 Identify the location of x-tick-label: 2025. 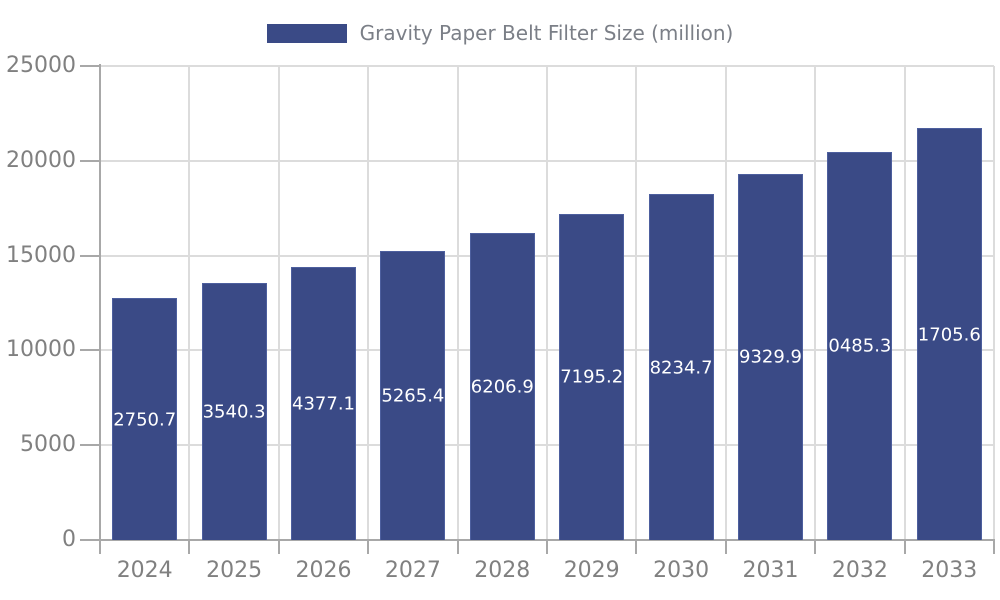
(234, 570).